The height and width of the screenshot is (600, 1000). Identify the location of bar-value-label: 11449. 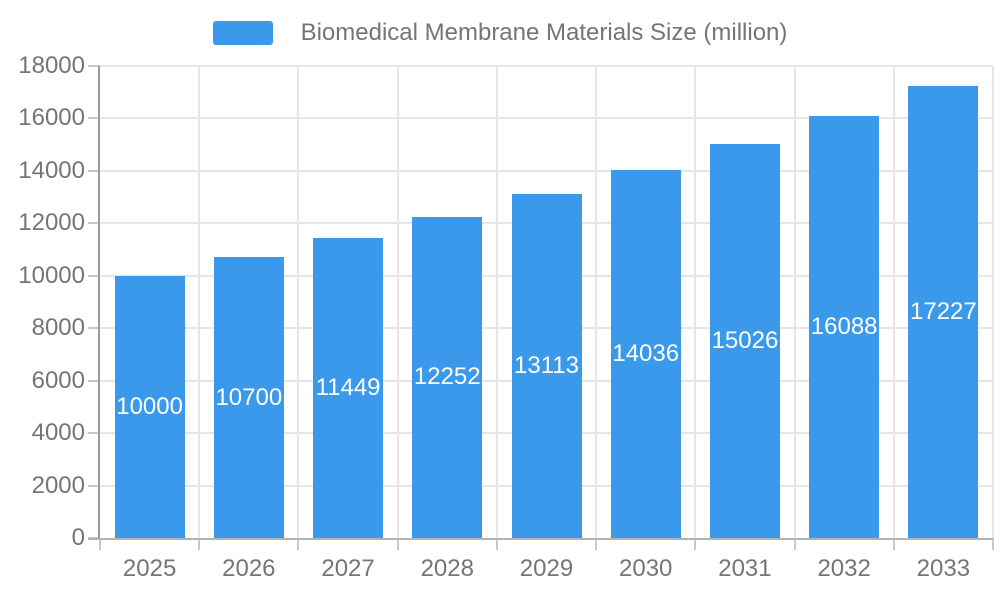
(348, 387).